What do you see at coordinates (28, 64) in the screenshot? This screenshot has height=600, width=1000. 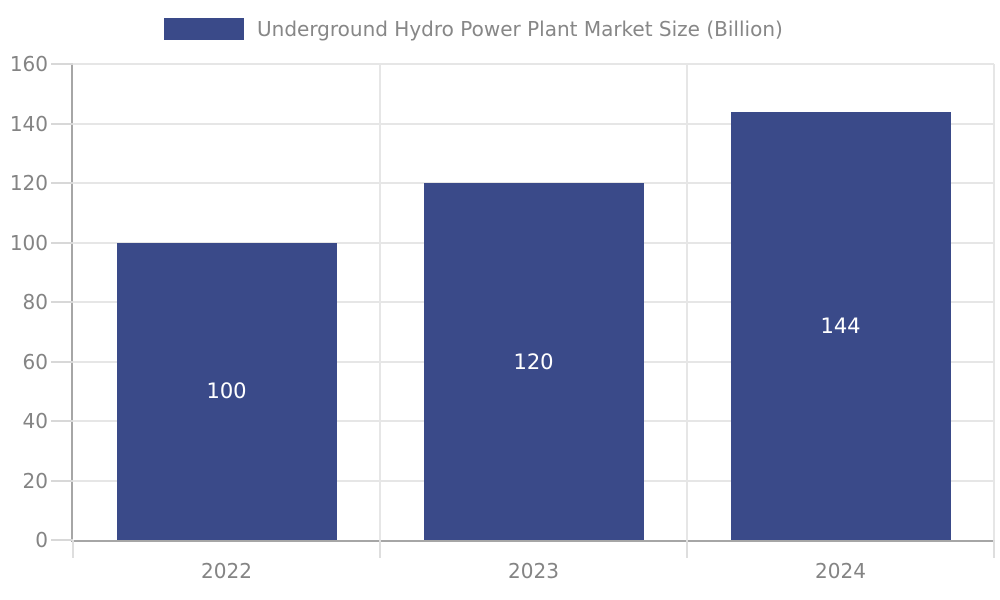 I see `y-axis-tick-label: 160` at bounding box center [28, 64].